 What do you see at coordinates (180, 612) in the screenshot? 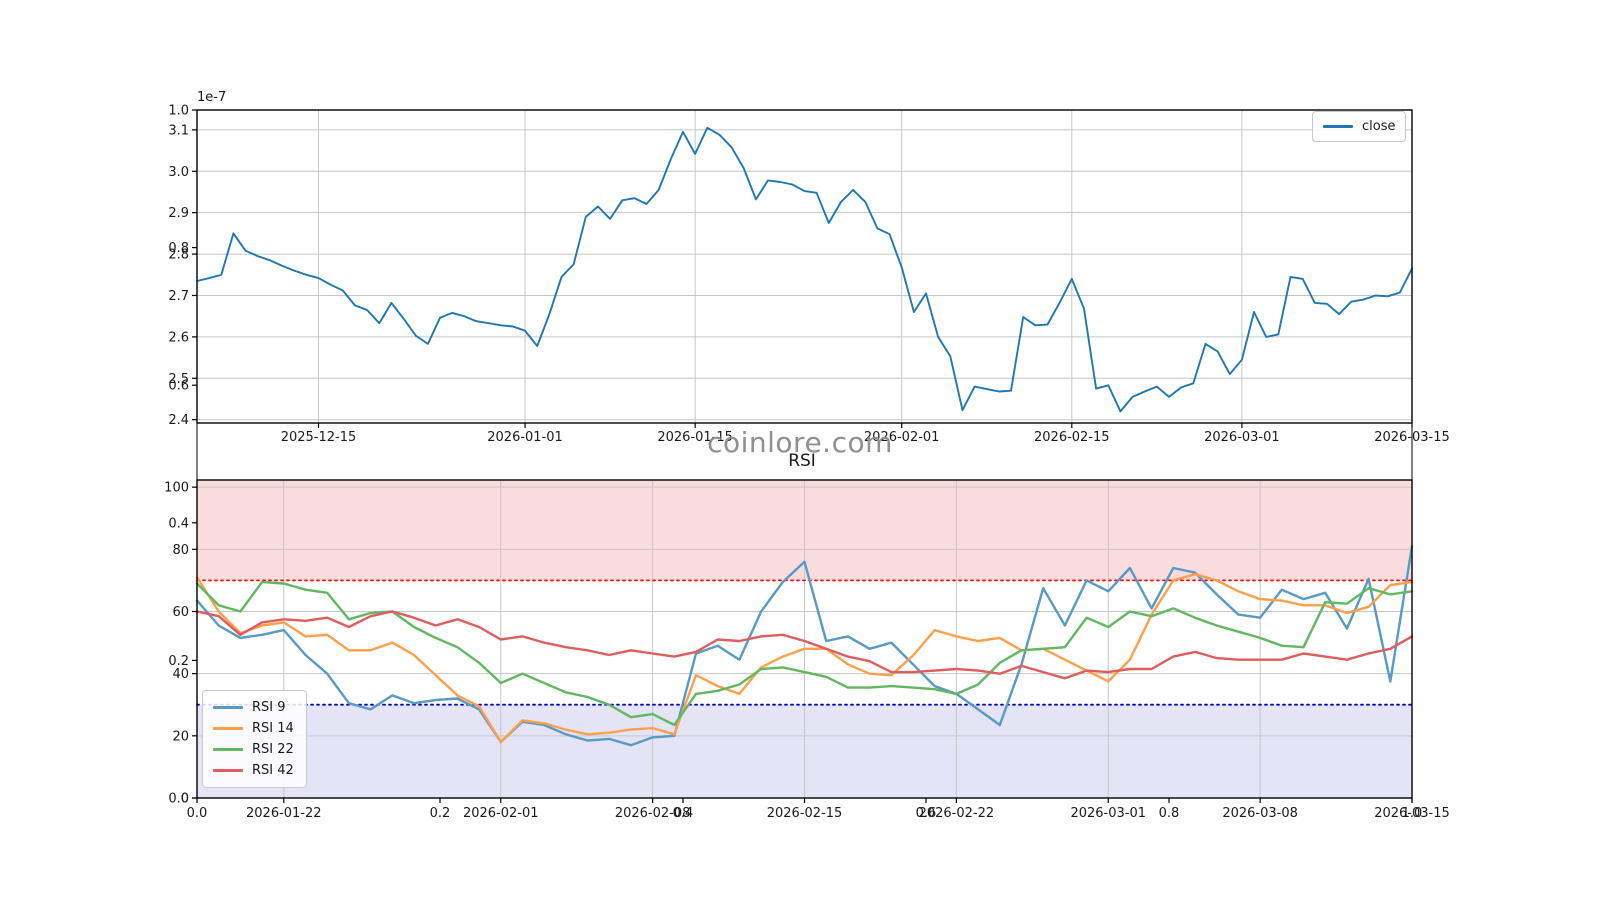
I see `tick-label: 60` at bounding box center [180, 612].